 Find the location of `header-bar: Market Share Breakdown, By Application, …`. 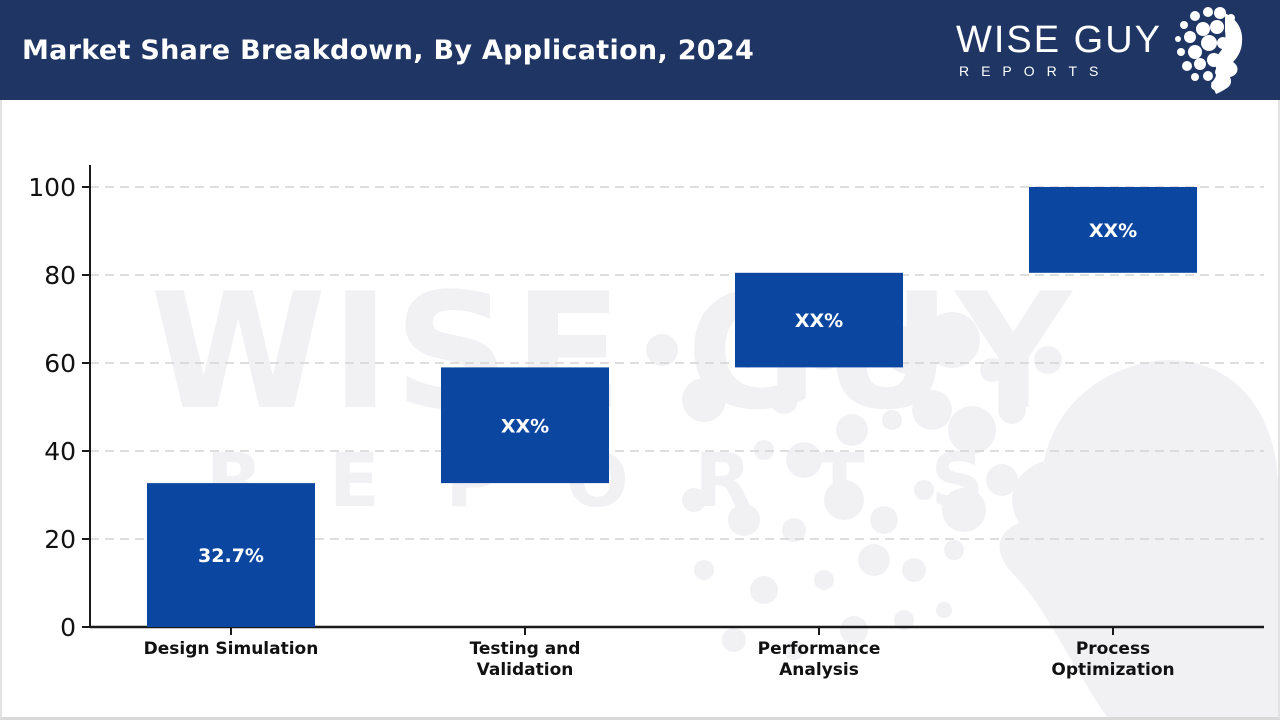

header-bar: Market Share Breakdown, By Application, … is located at coordinates (640, 50).